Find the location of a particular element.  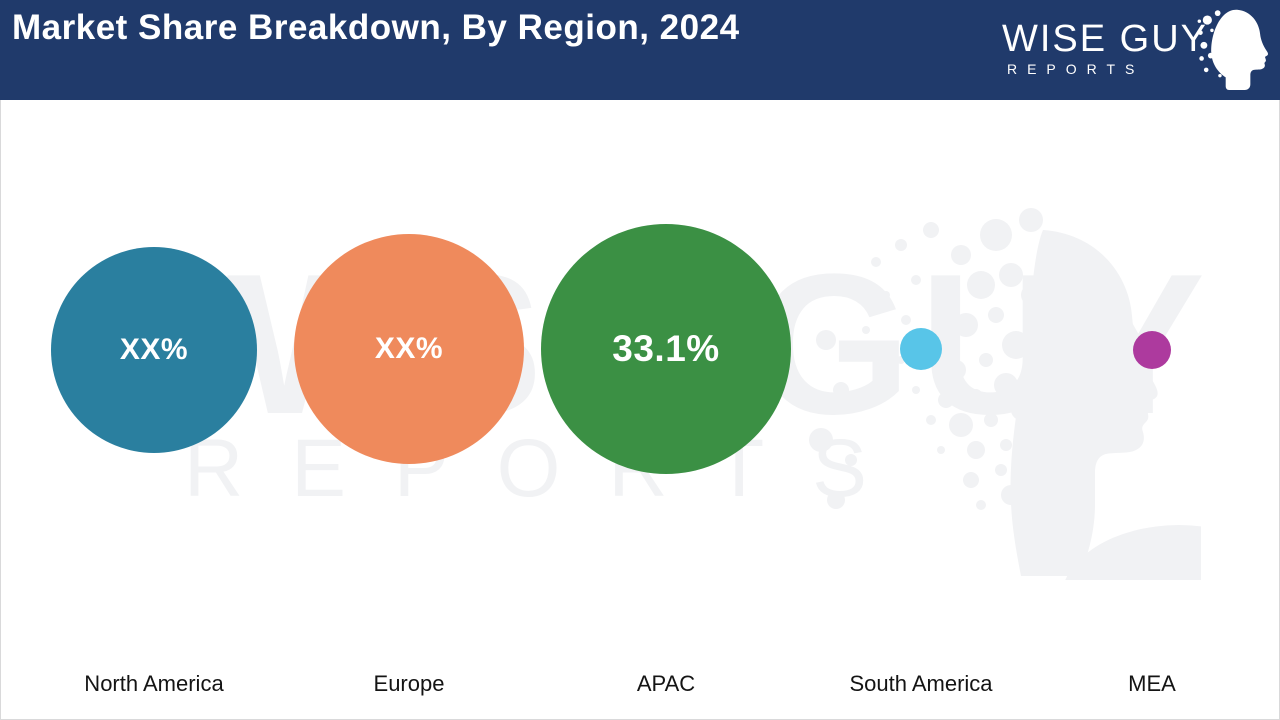

category-label-south-america: South America is located at coordinates (921, 683).